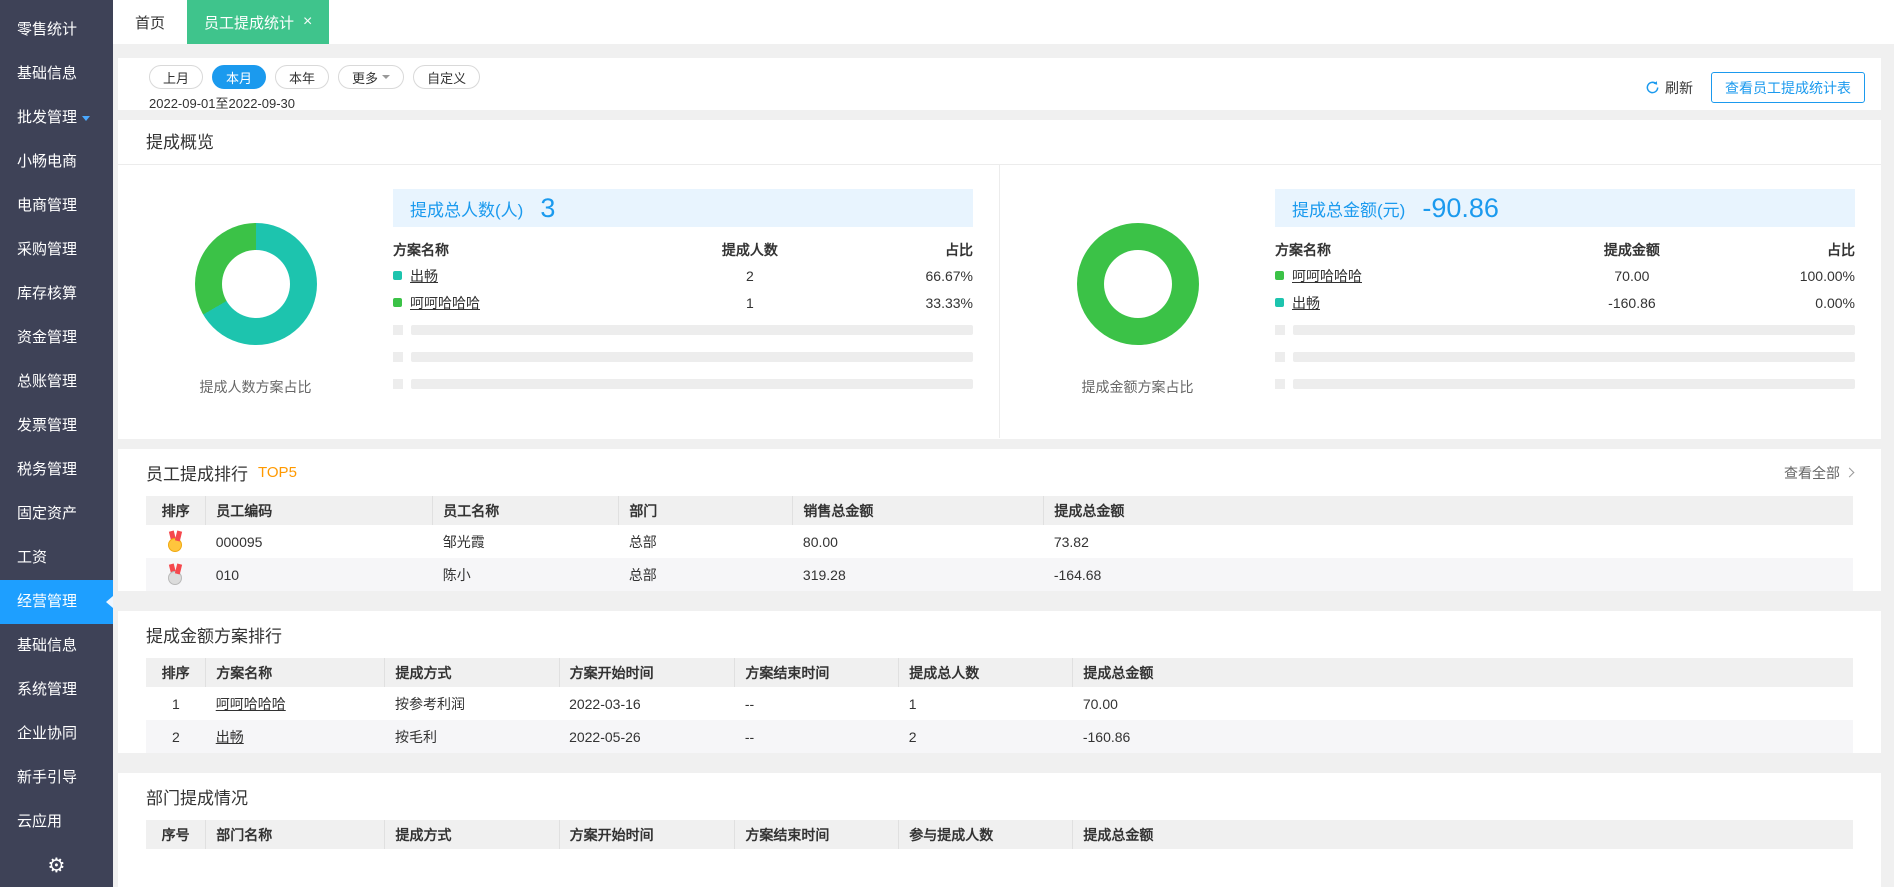  Describe the element at coordinates (47, 73) in the screenshot. I see `sidebar-item-basic-info: 基础信息` at that location.